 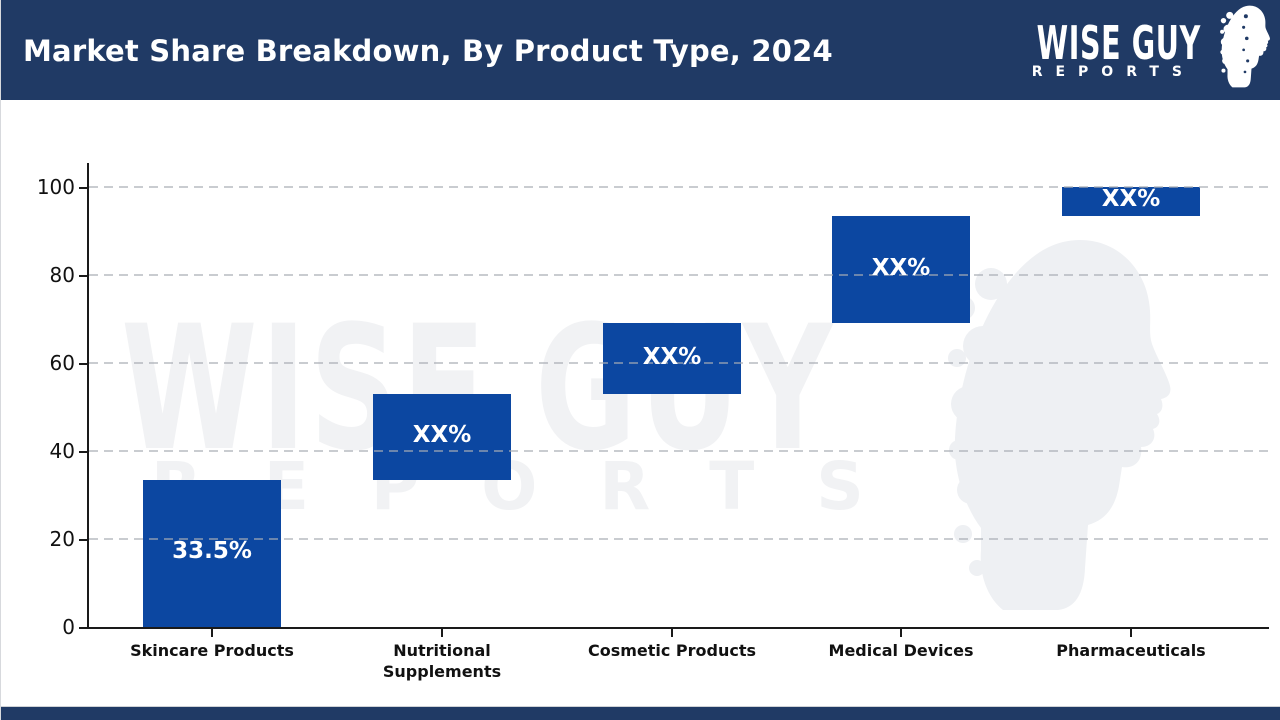 What do you see at coordinates (62, 275) in the screenshot?
I see `y-tick-label: 80` at bounding box center [62, 275].